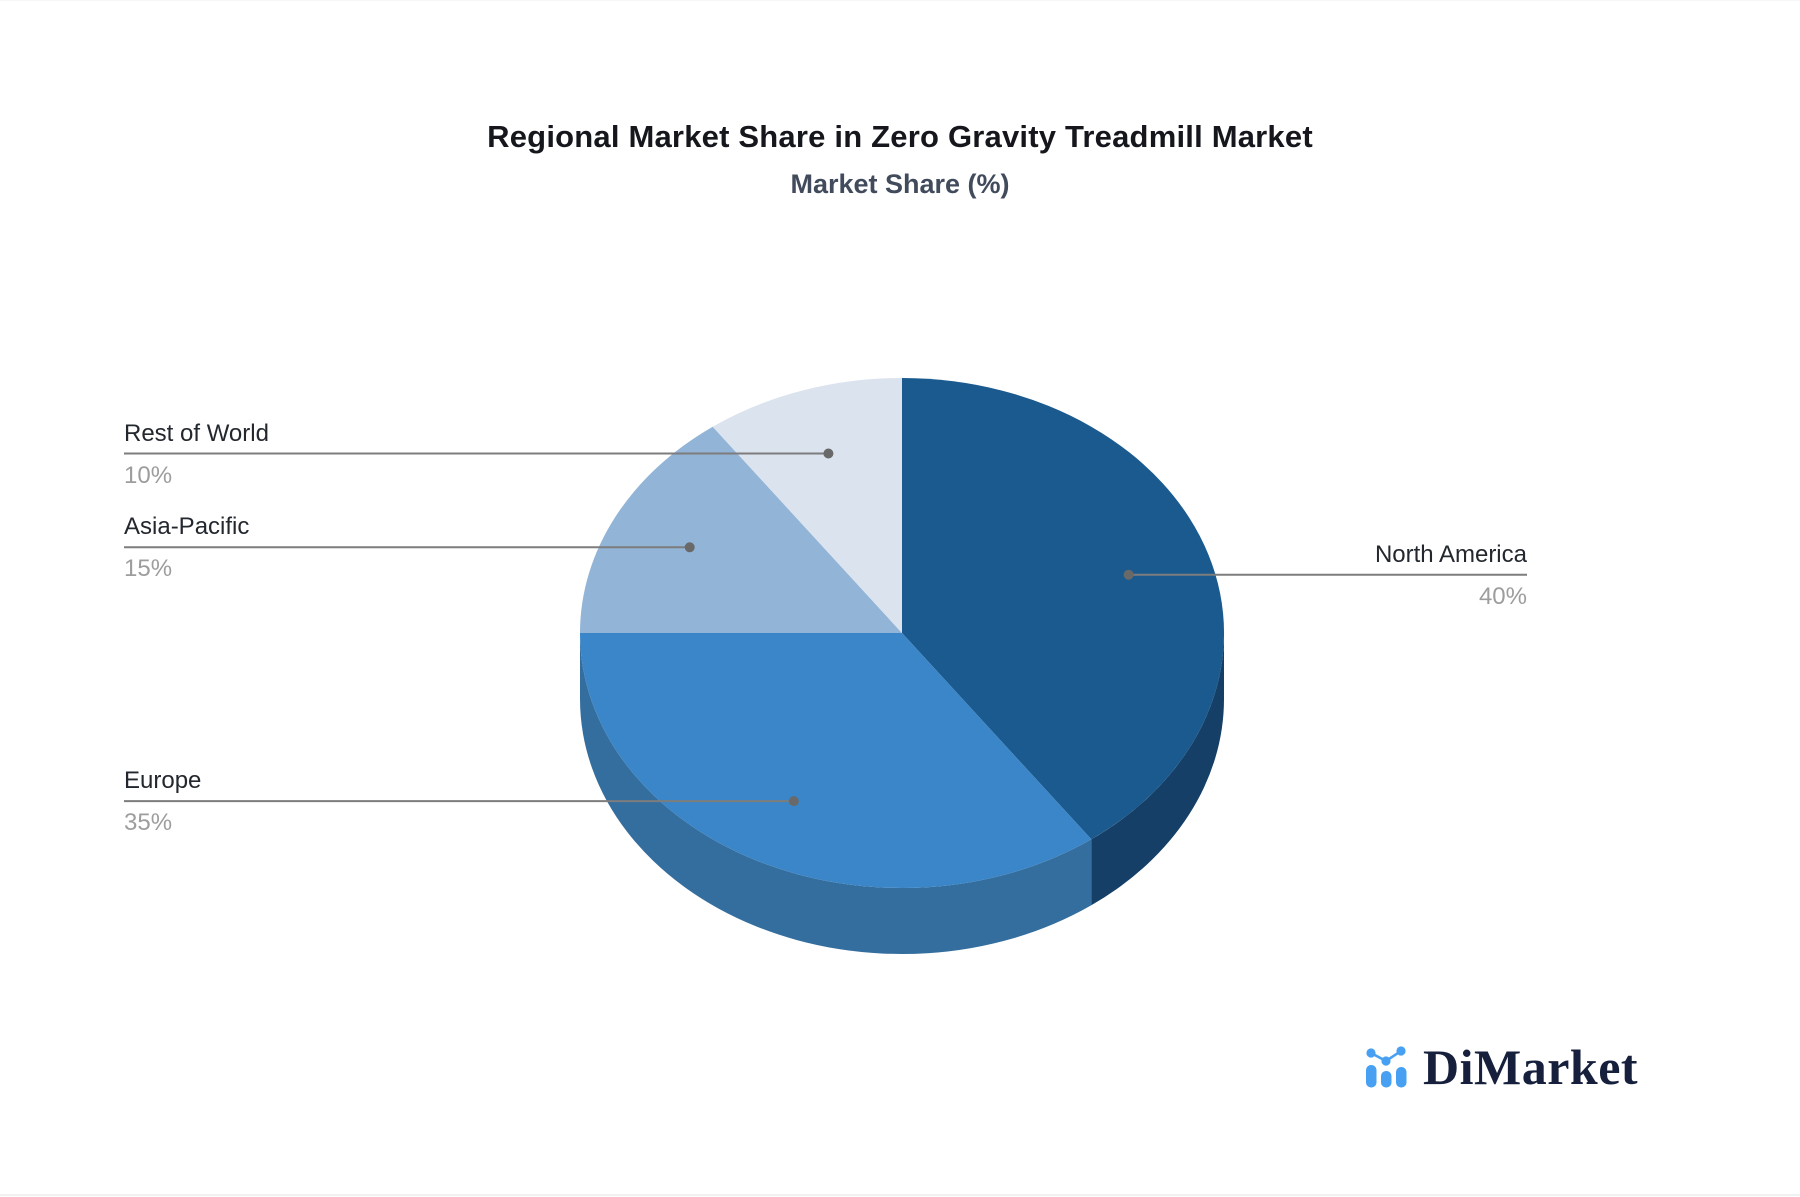 The image size is (1800, 1197). I want to click on bar-line-chart-icon, so click(1386, 1067).